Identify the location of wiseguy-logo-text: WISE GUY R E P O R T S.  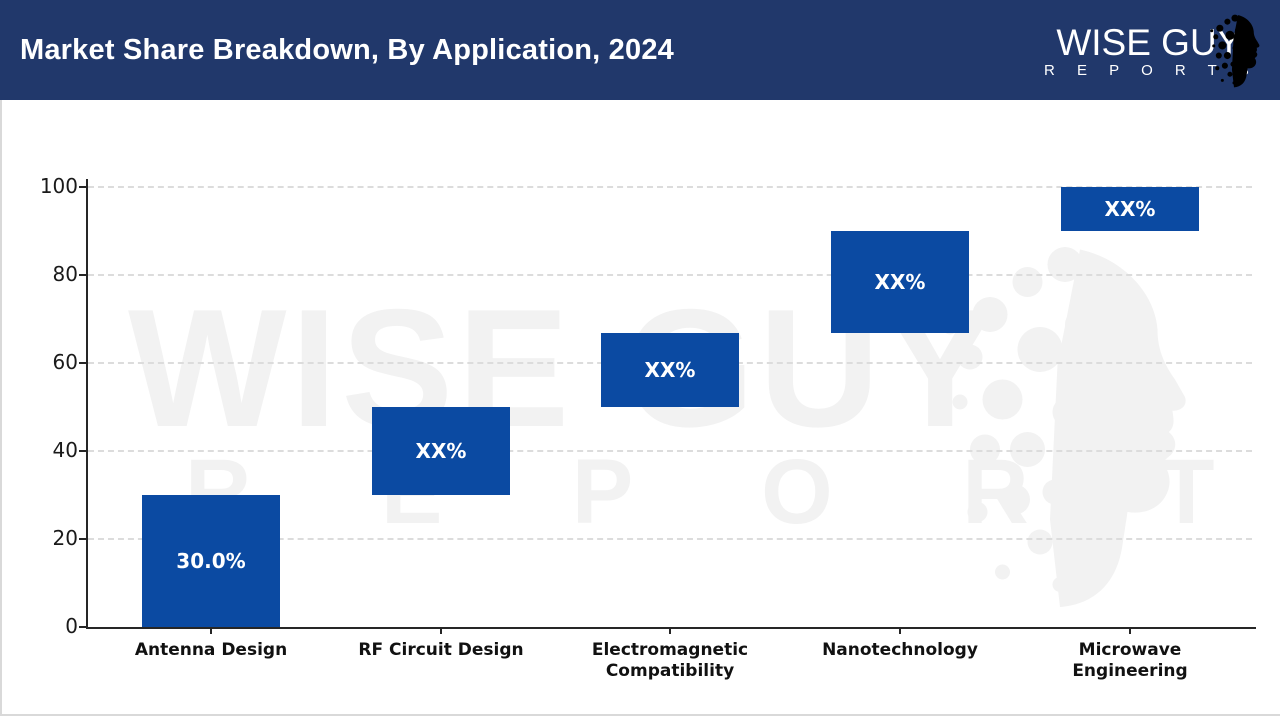
(1149, 52).